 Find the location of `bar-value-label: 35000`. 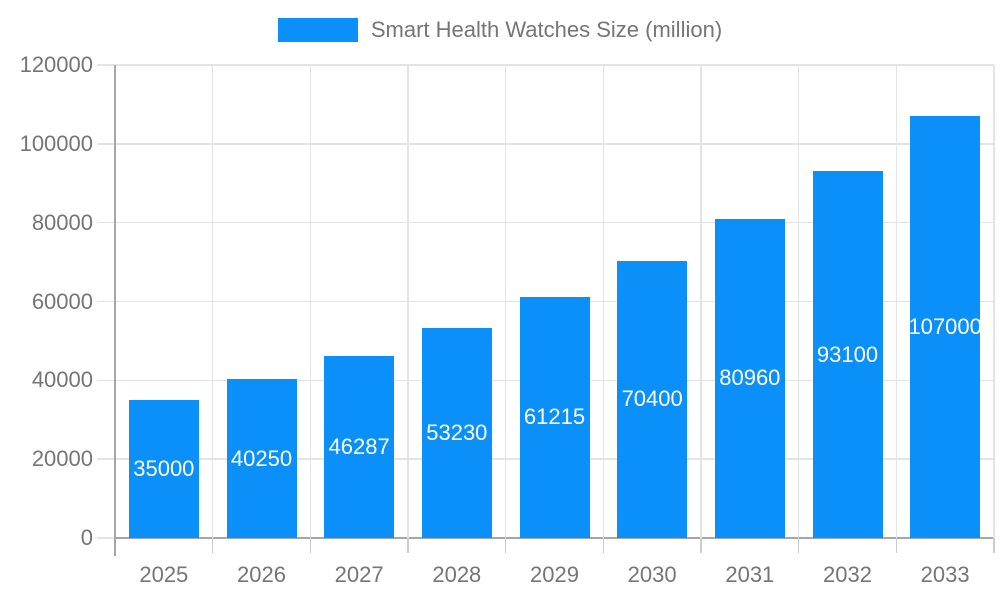

bar-value-label: 35000 is located at coordinates (164, 469).